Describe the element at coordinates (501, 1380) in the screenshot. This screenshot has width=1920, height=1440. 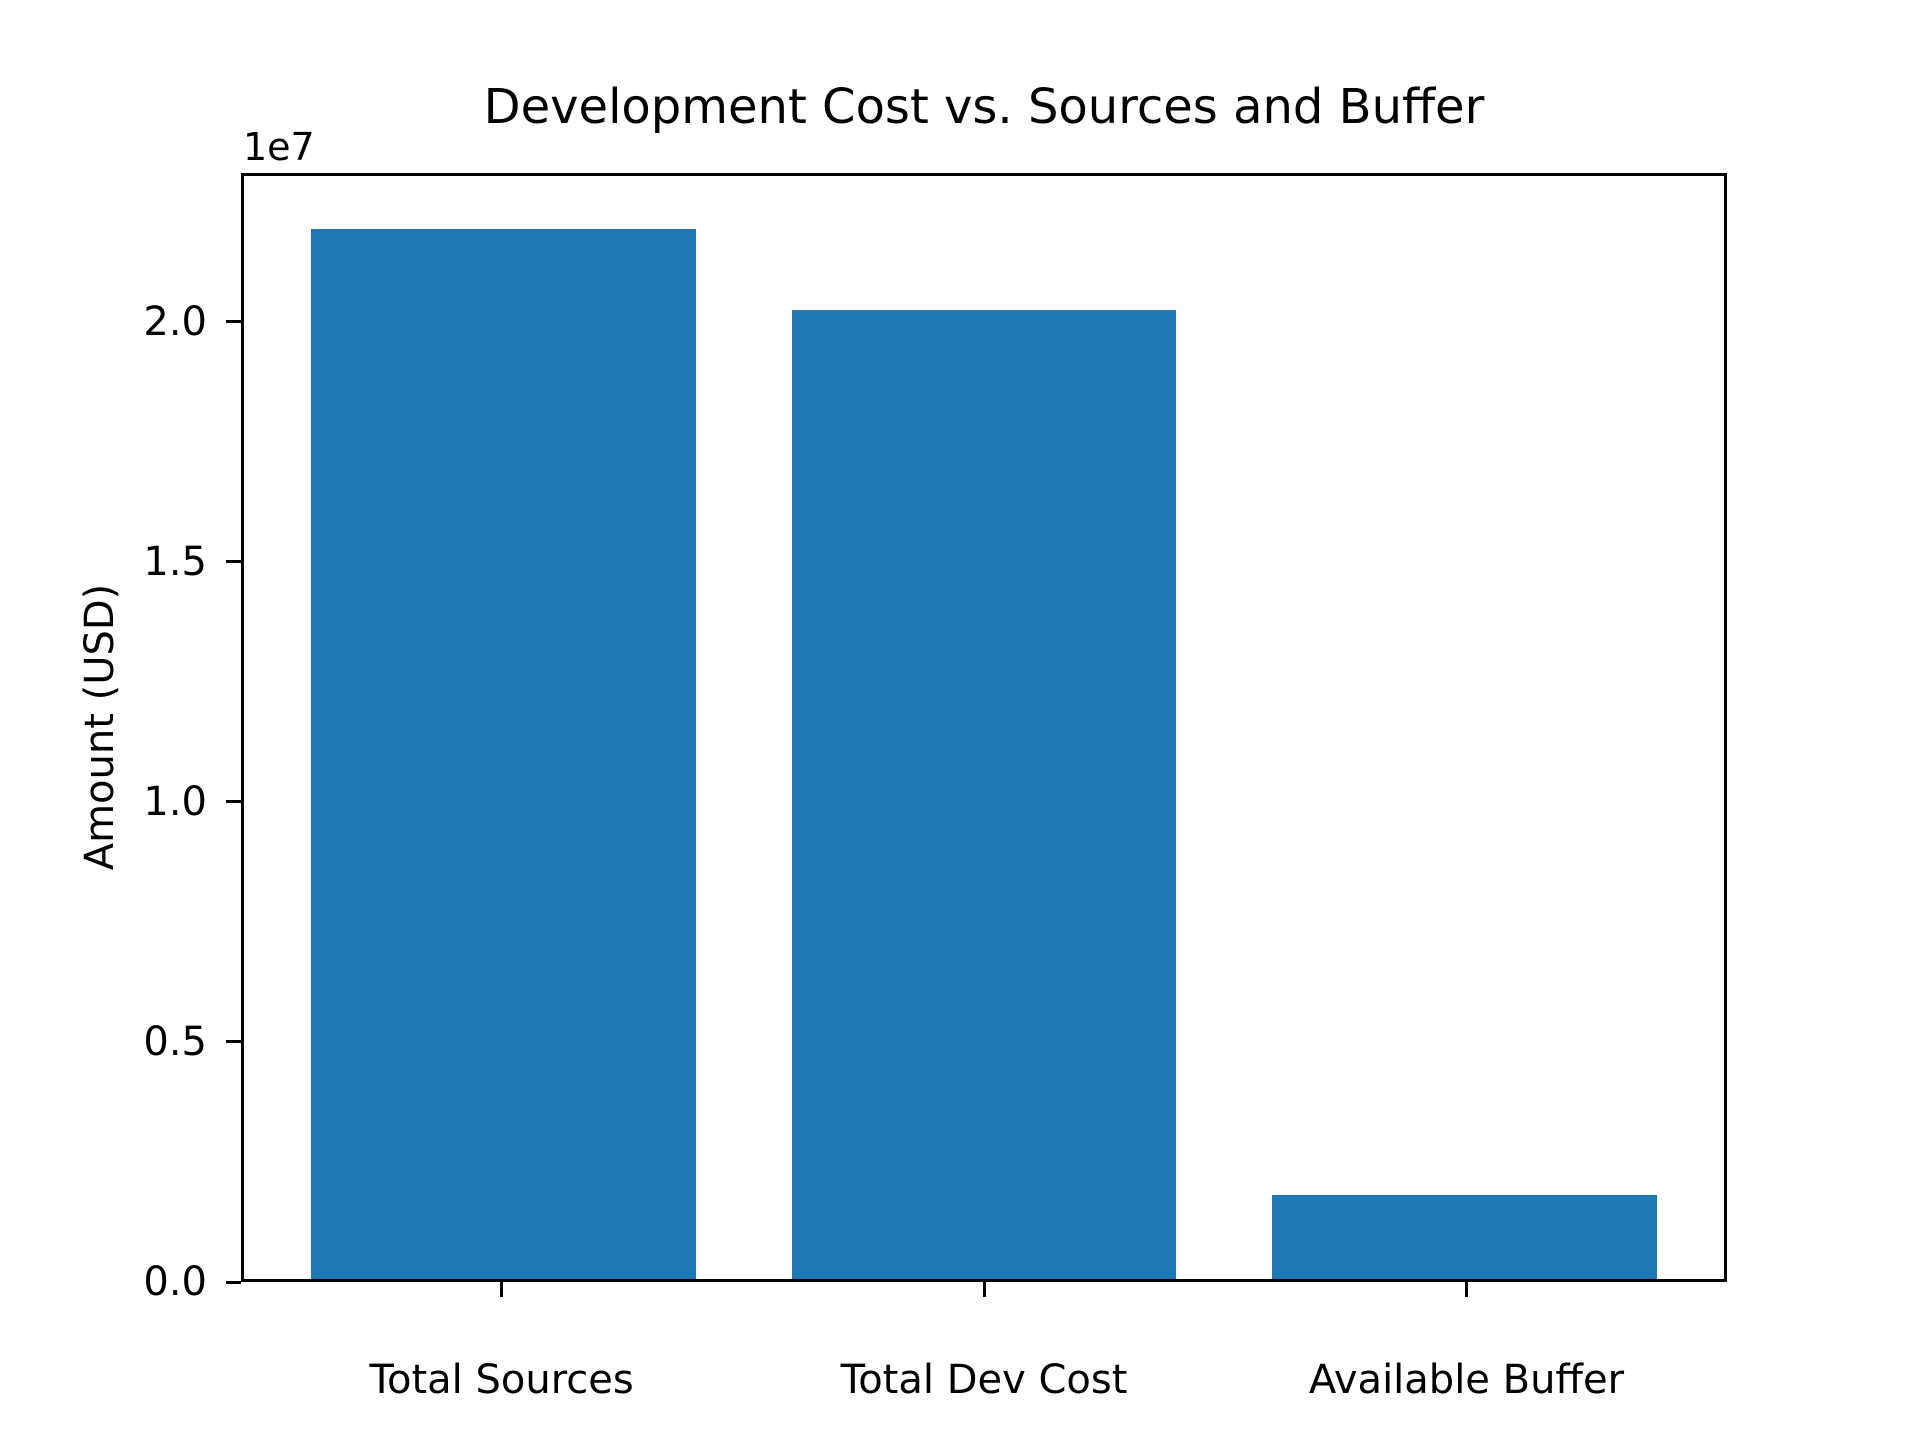
I see `x-tick-label-total-sources: Total Sources` at that location.